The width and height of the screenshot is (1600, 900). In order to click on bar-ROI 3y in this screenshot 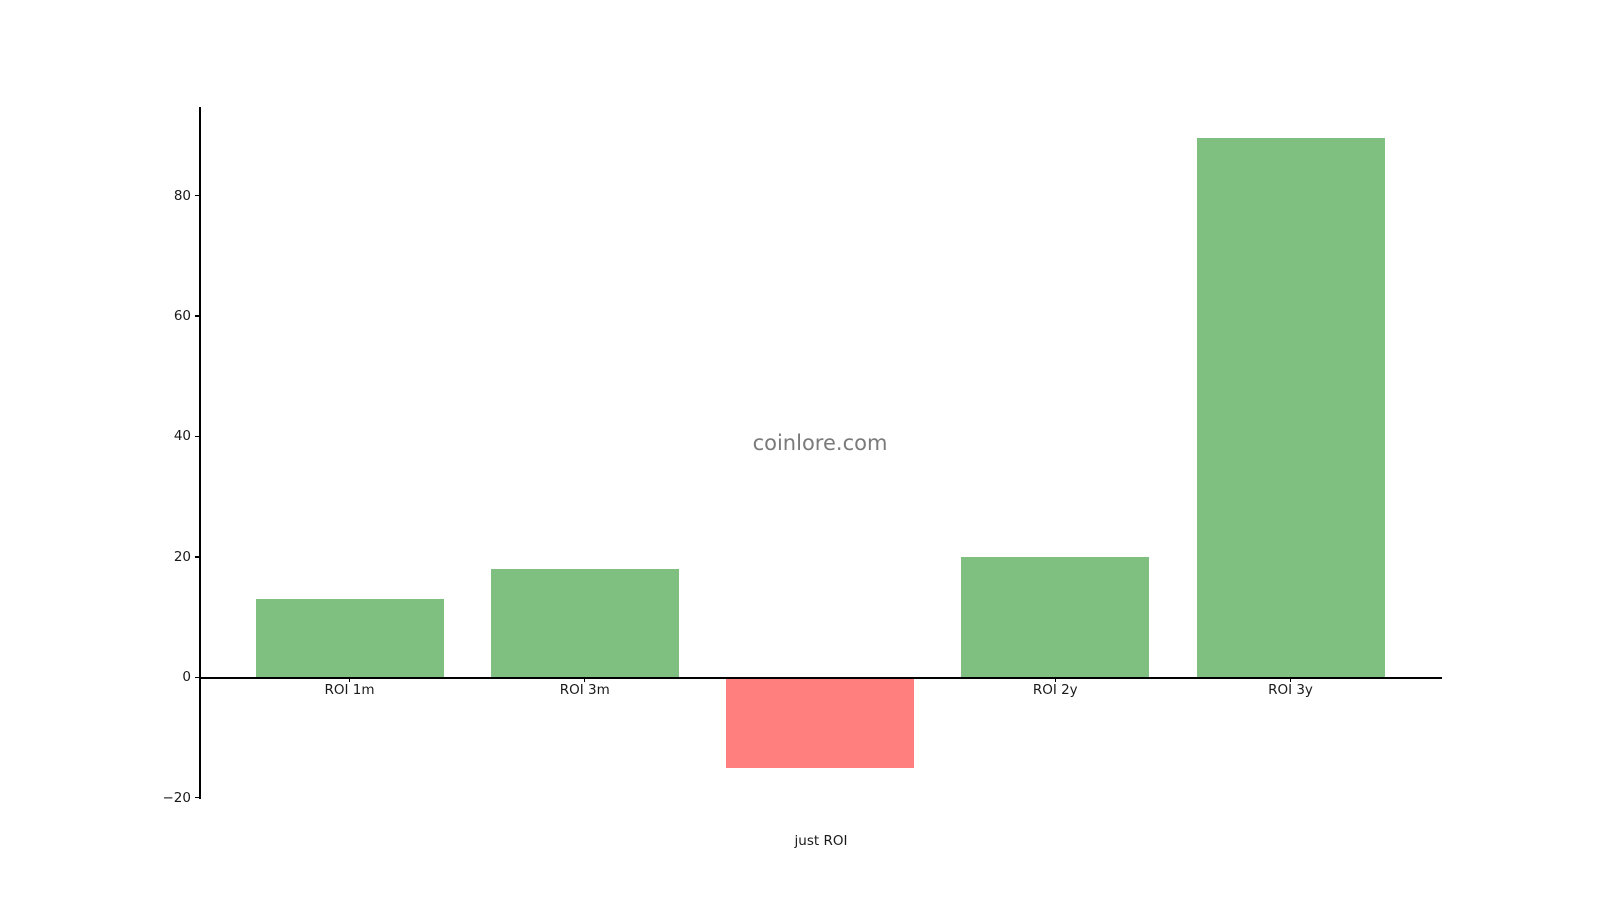, I will do `click(1290, 408)`.